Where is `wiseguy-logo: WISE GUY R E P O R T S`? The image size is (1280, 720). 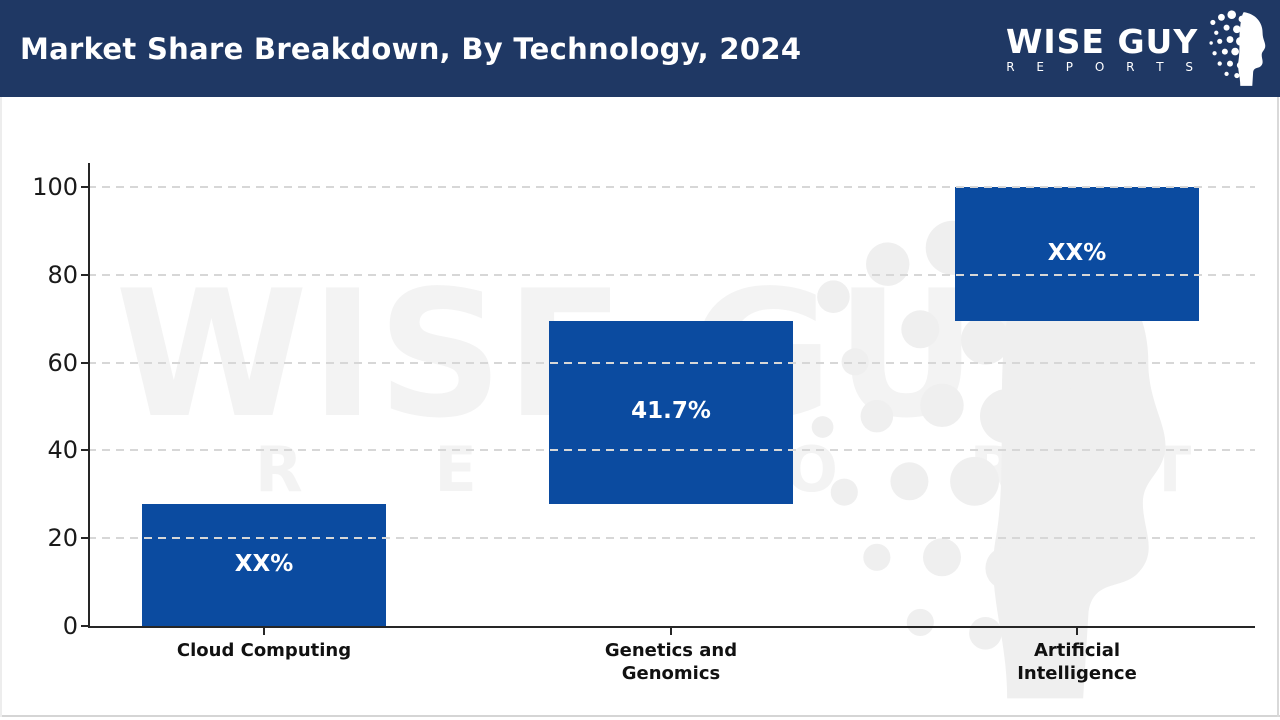
wiseguy-logo: WISE GUY R E P O R T S is located at coordinates (1141, 49).